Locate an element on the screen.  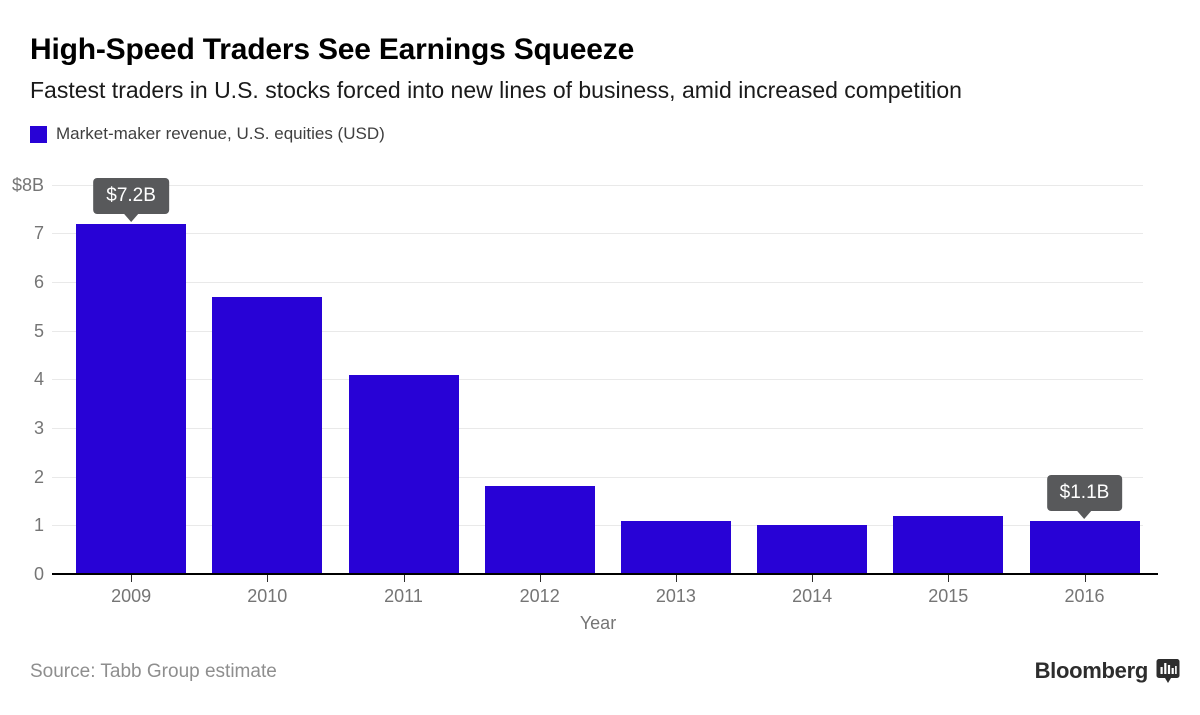
bloomberg-logo: Bloomberg is located at coordinates (1107, 671).